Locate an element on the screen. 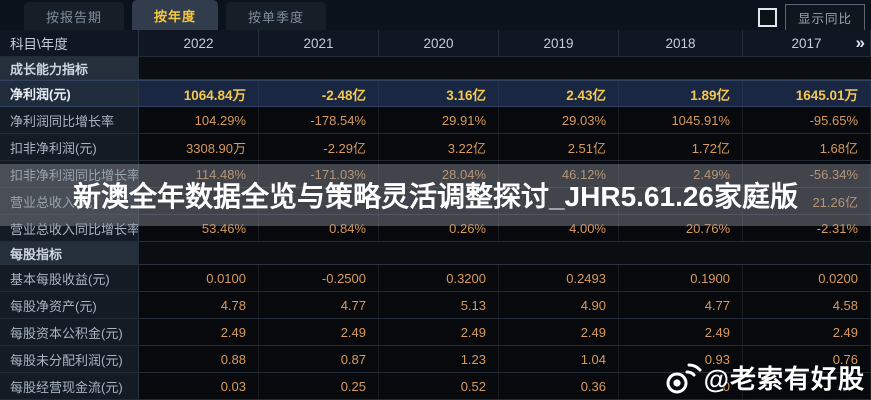 This screenshot has height=400, width=871. cell-value: 0.26% is located at coordinates (439, 228).